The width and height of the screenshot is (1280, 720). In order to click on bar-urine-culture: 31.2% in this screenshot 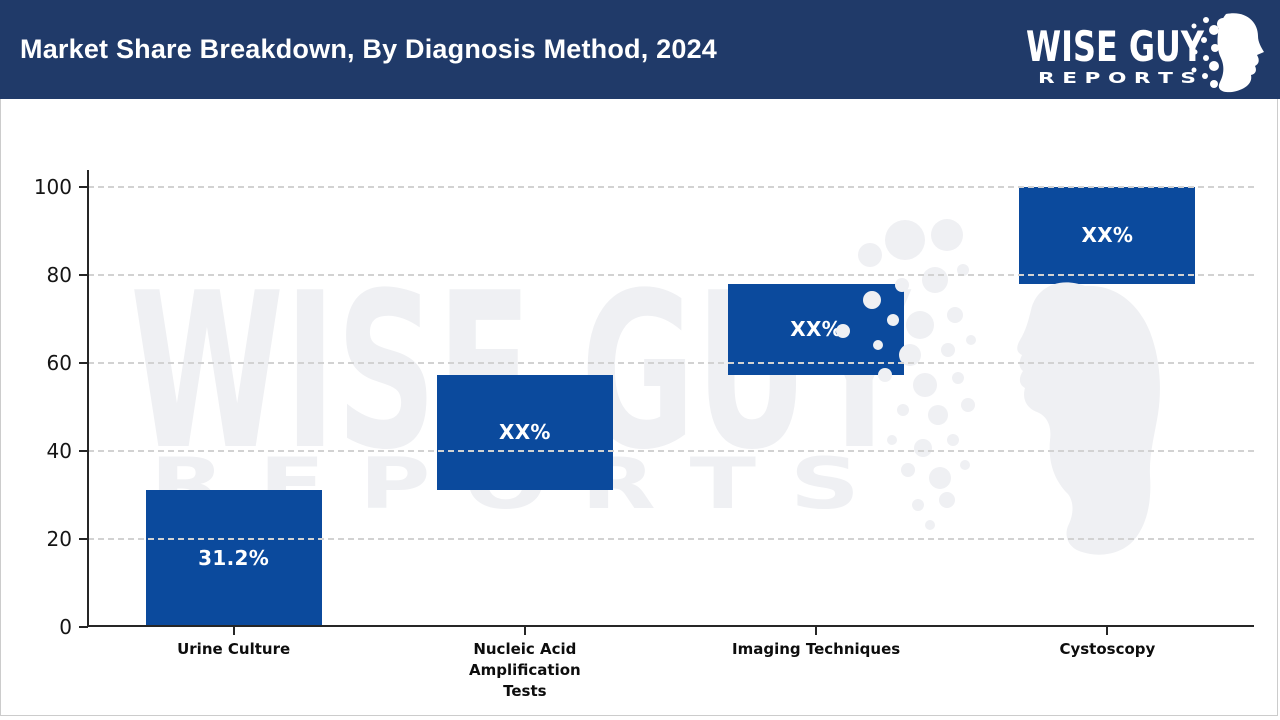, I will do `click(233, 558)`.